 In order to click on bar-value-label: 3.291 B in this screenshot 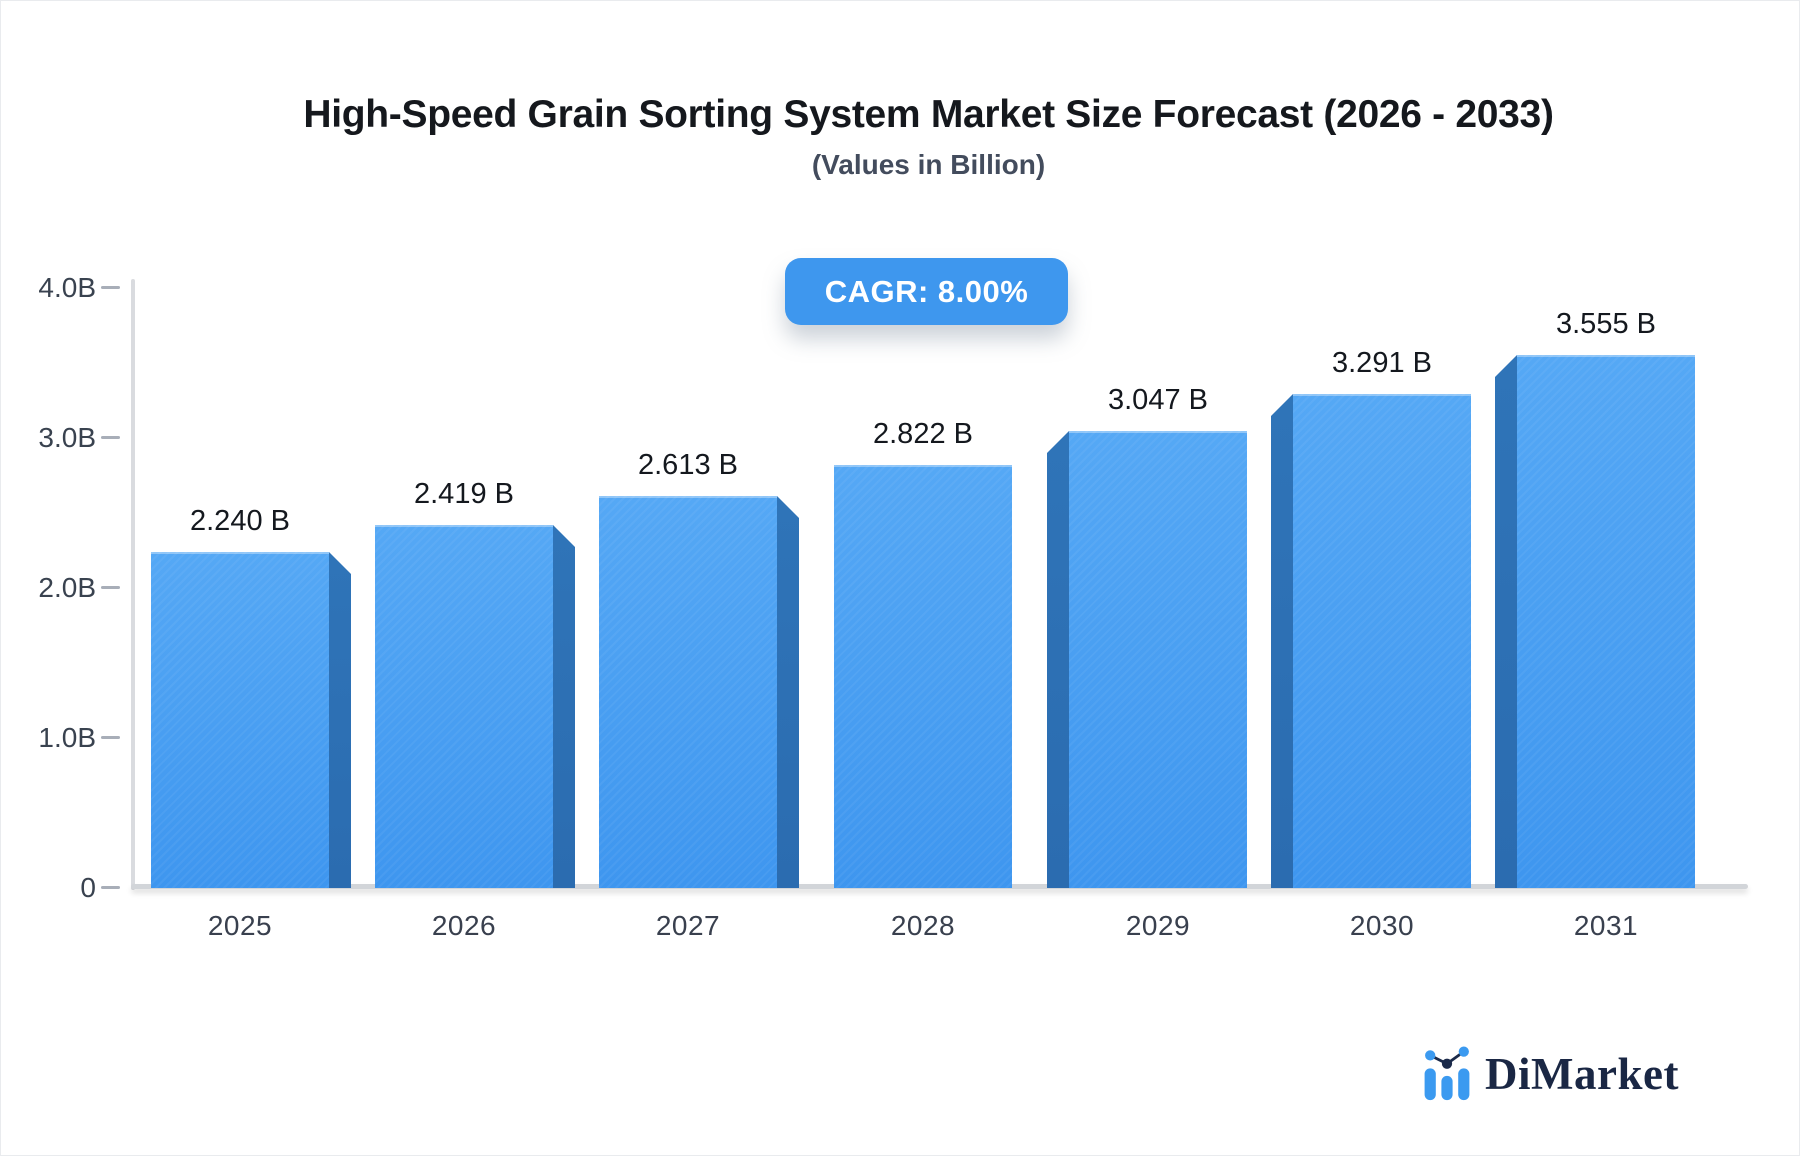, I will do `click(1382, 363)`.